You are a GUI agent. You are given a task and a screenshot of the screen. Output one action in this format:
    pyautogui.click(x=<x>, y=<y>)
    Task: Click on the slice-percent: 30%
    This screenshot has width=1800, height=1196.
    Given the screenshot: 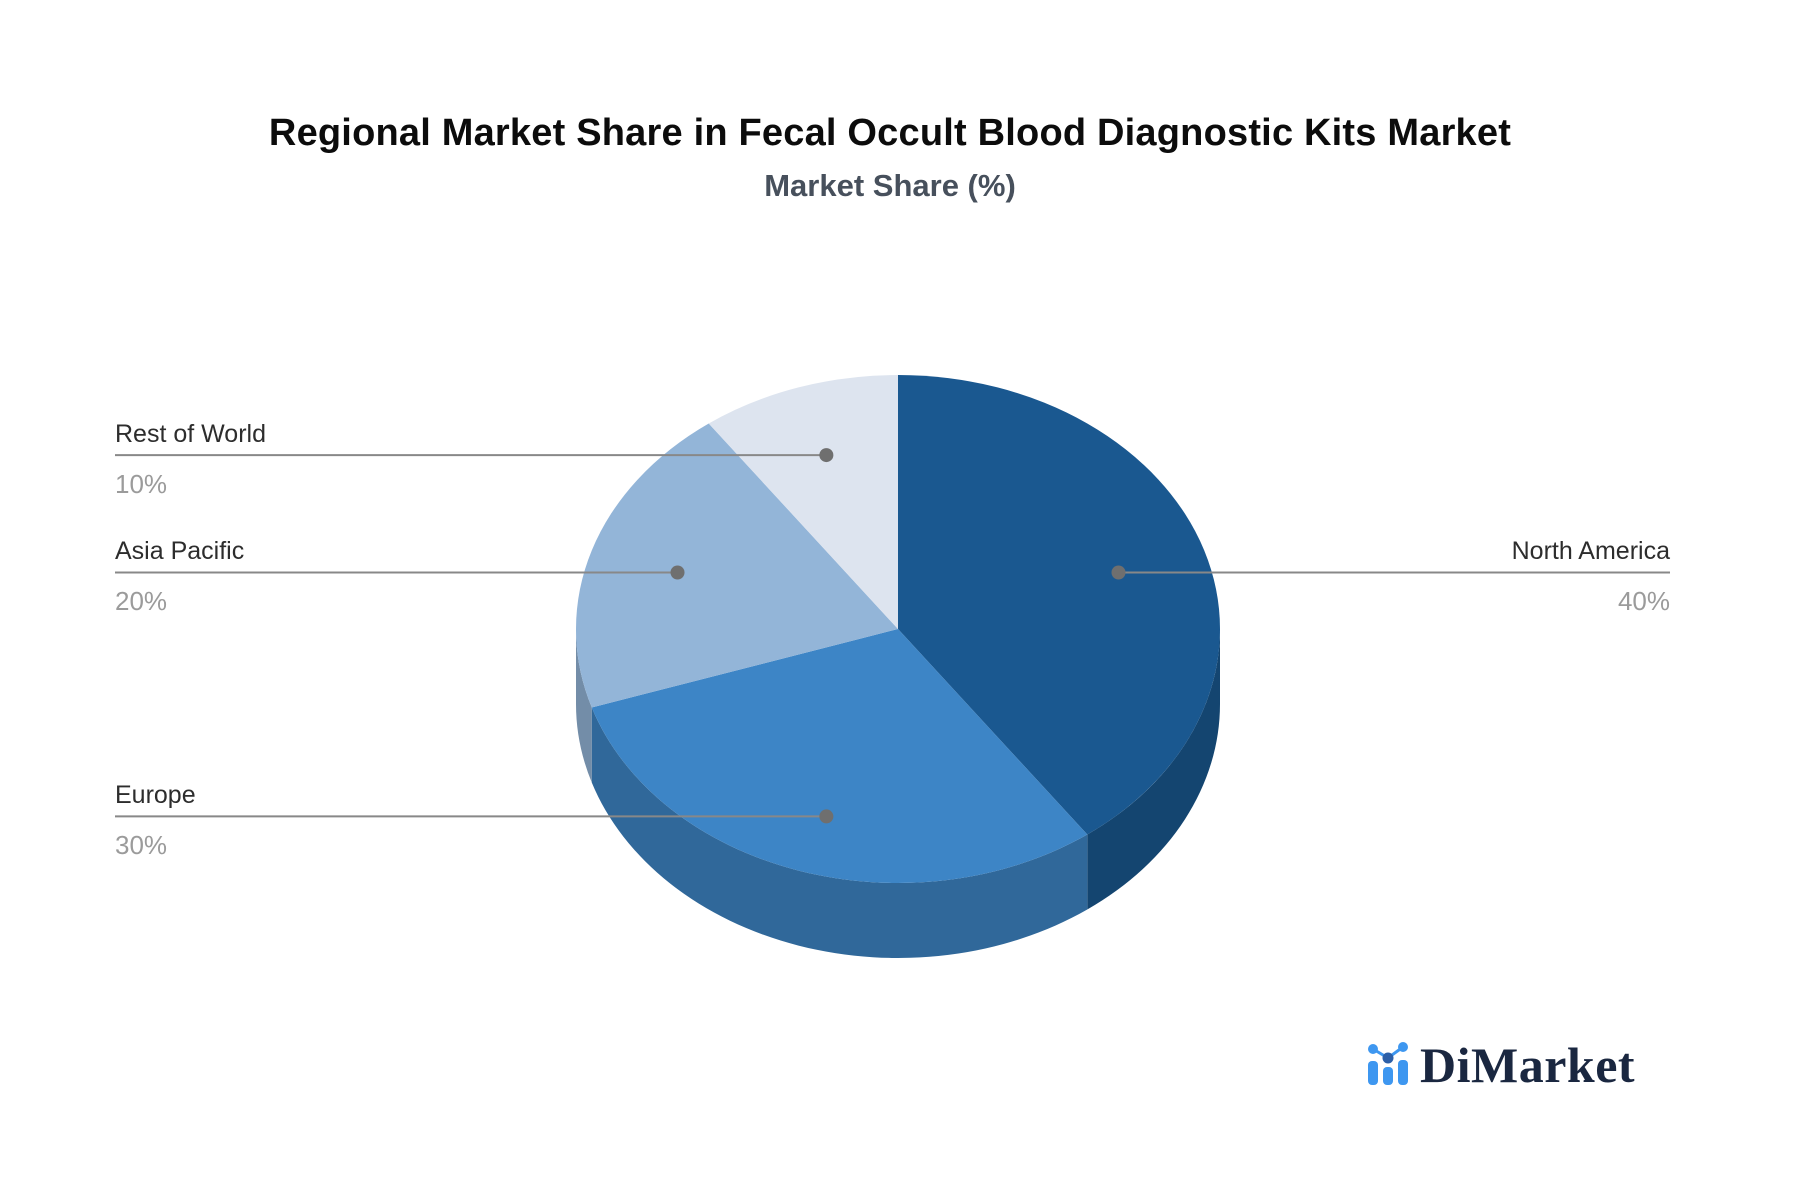 What is the action you would take?
    pyautogui.click(x=141, y=845)
    